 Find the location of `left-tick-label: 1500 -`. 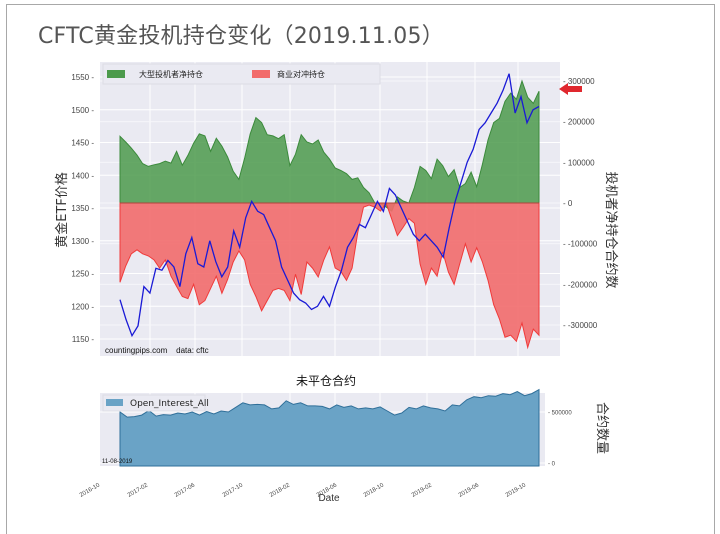

left-tick-label: 1500 - is located at coordinates (82, 110).